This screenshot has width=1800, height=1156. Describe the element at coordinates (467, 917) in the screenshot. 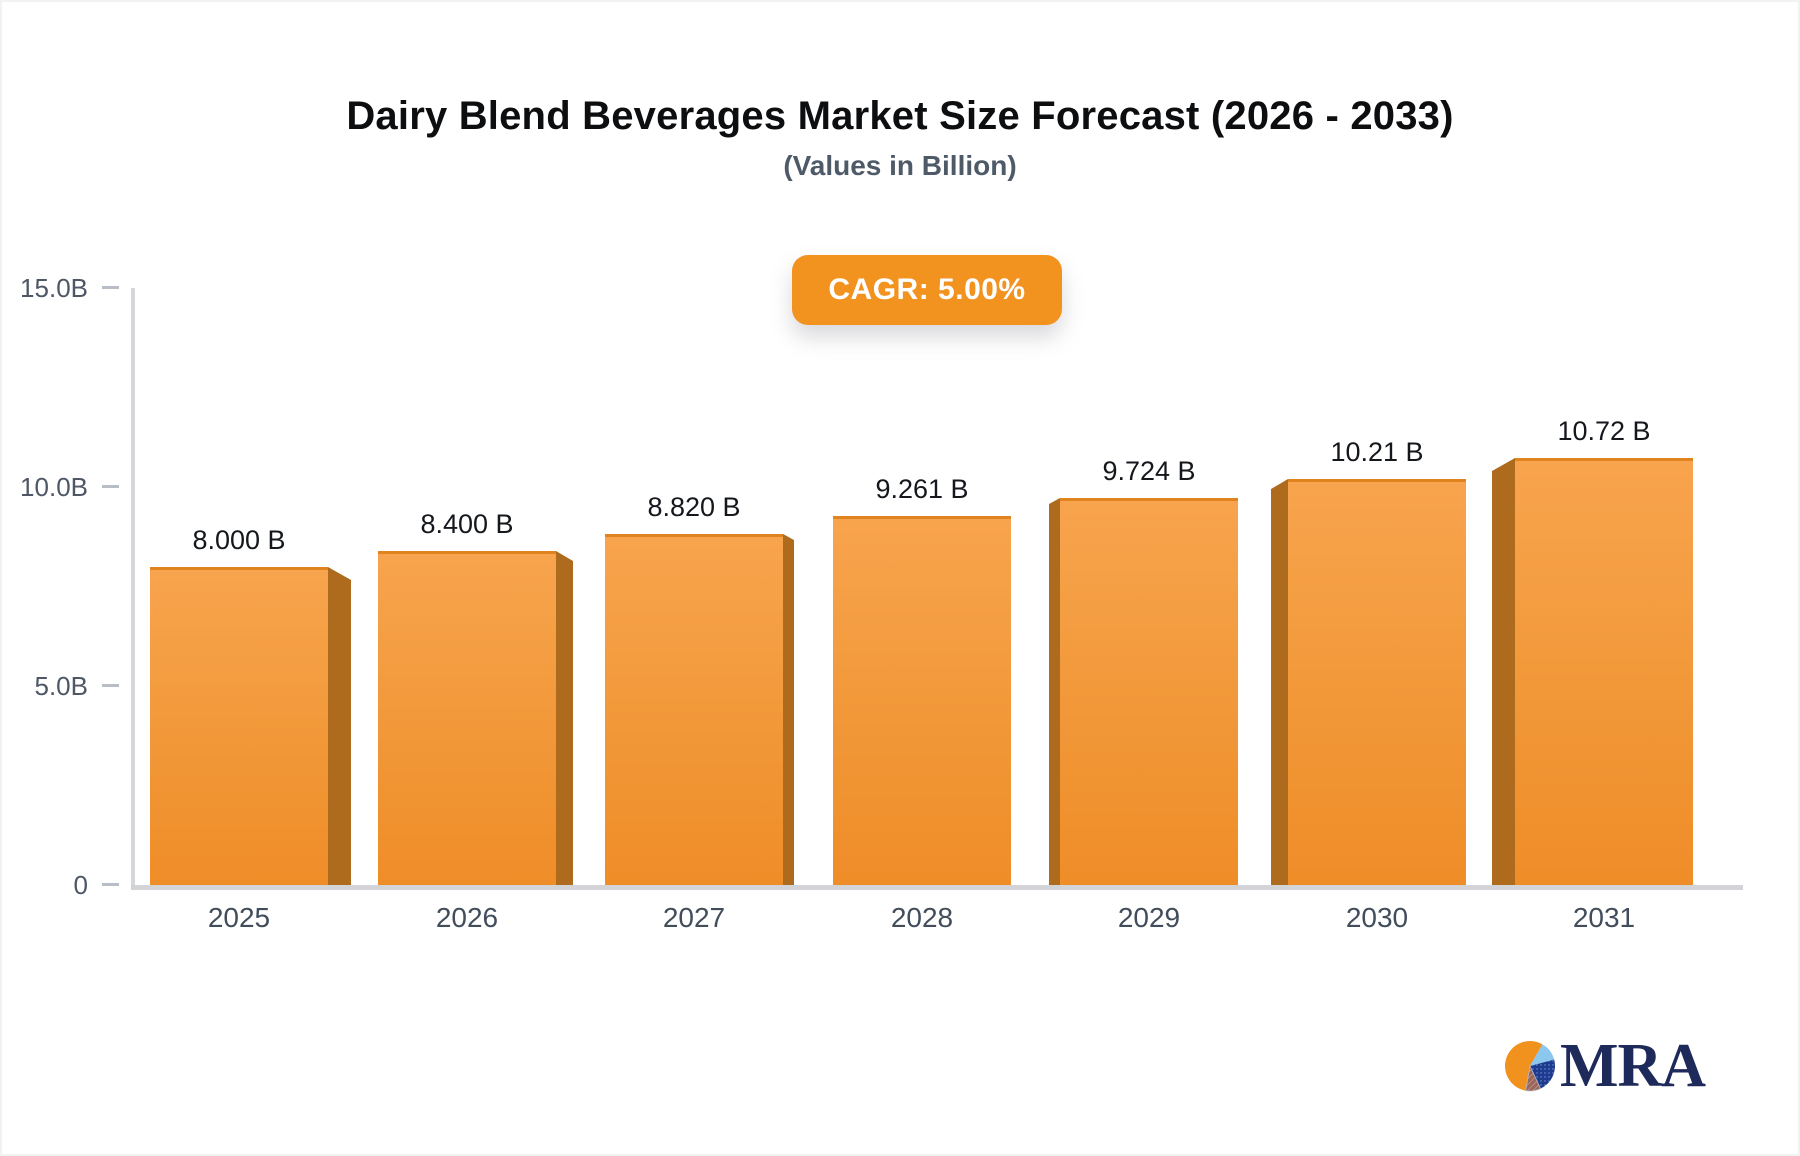

I see `x-axis-label-2026: 2026` at that location.